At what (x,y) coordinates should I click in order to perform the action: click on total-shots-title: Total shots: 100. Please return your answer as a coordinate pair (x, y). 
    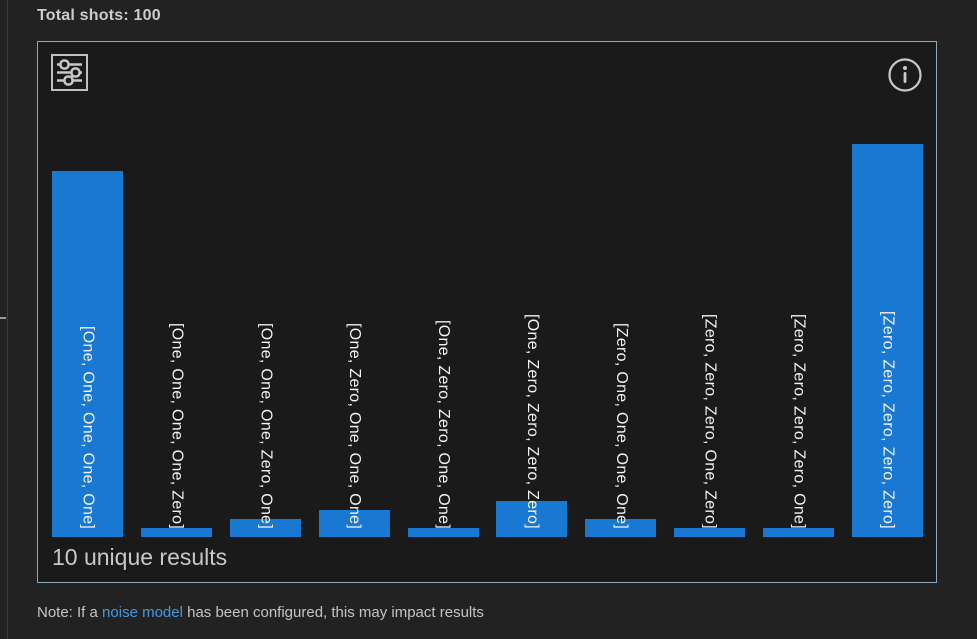
    Looking at the image, I should click on (99, 16).